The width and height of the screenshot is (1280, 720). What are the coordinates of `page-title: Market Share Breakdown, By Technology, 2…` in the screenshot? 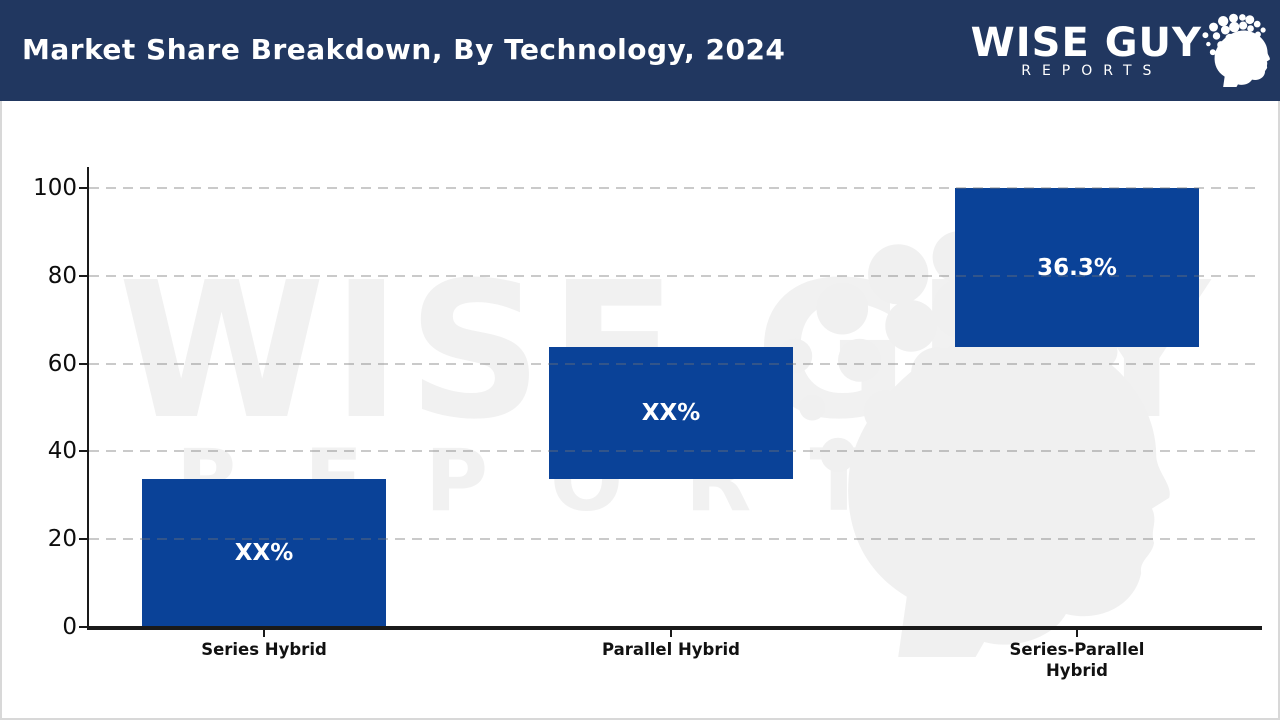 It's located at (404, 49).